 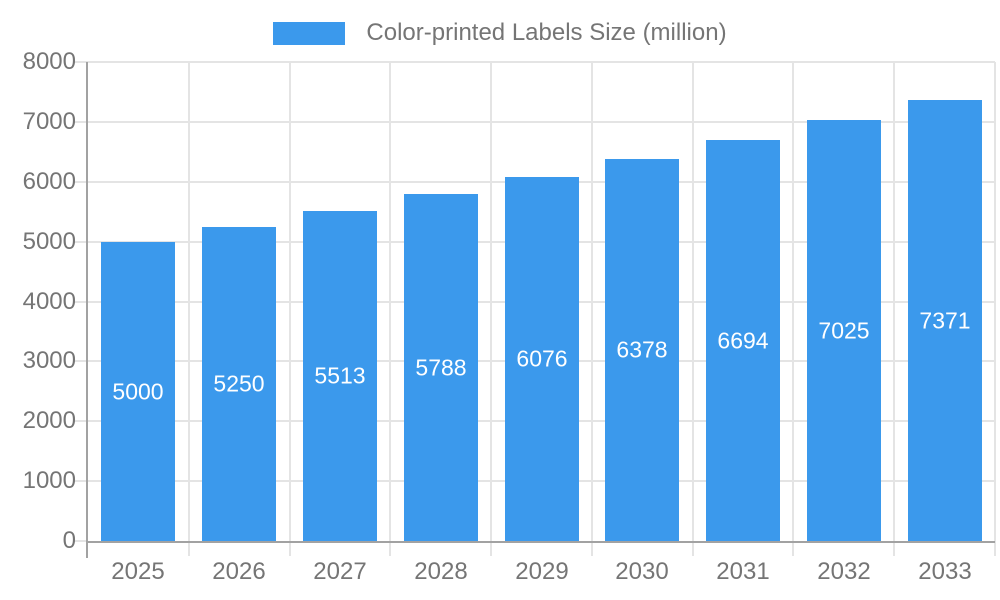 I want to click on bar-value-label: 7371, so click(x=945, y=320).